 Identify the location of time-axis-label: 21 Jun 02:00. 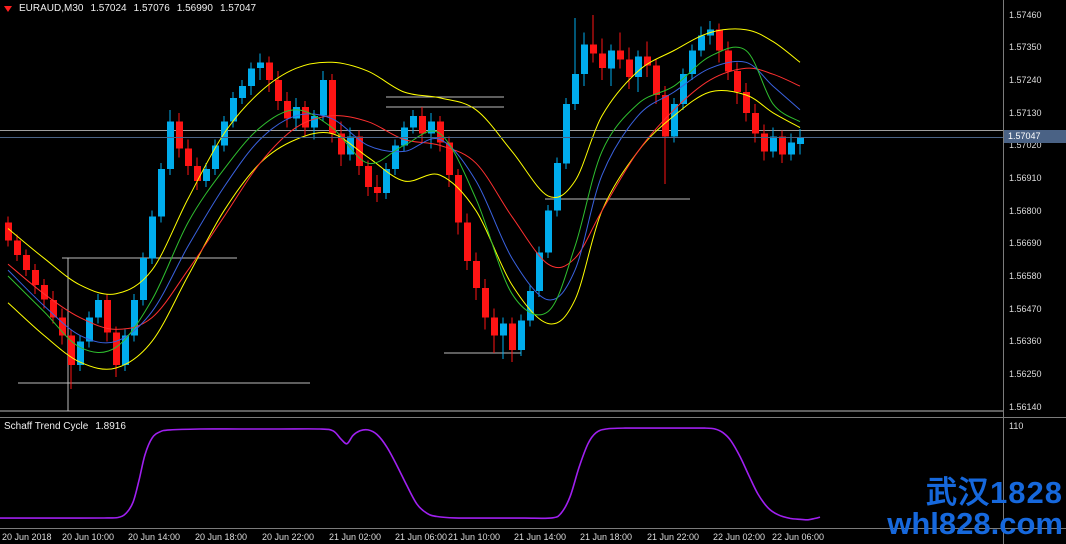
(355, 537).